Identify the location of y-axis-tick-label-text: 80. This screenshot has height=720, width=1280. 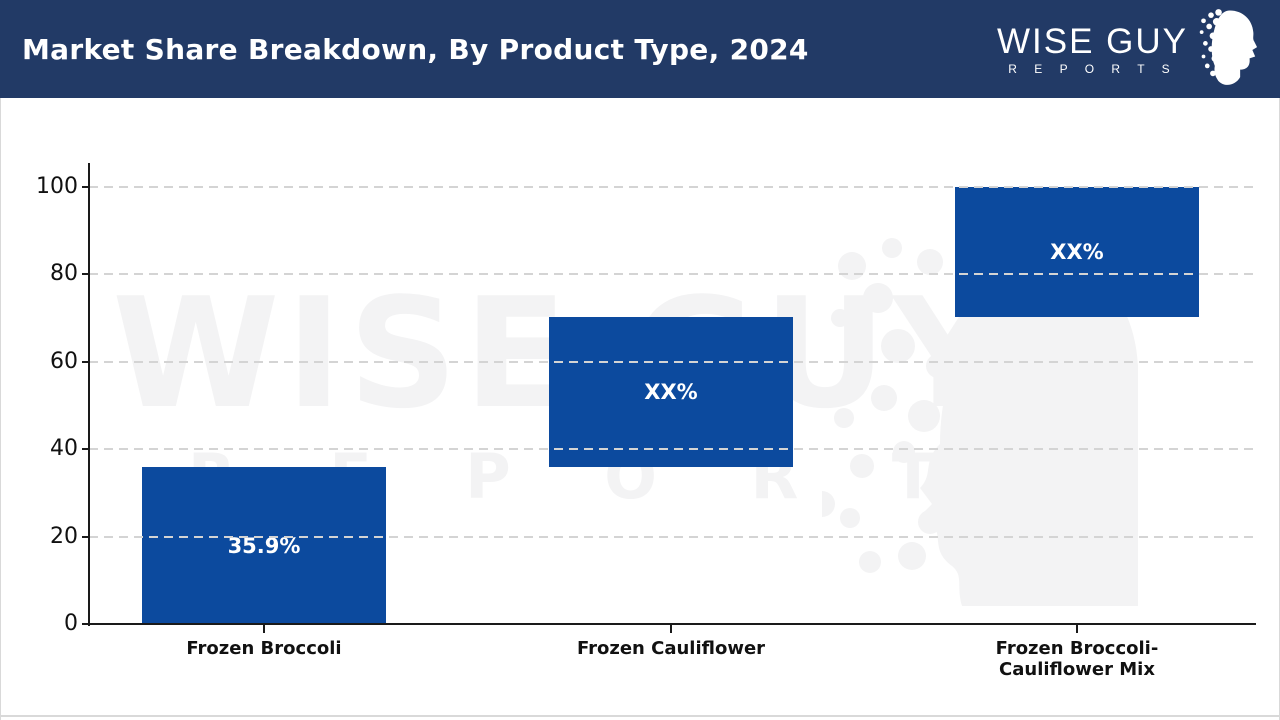
(64, 274).